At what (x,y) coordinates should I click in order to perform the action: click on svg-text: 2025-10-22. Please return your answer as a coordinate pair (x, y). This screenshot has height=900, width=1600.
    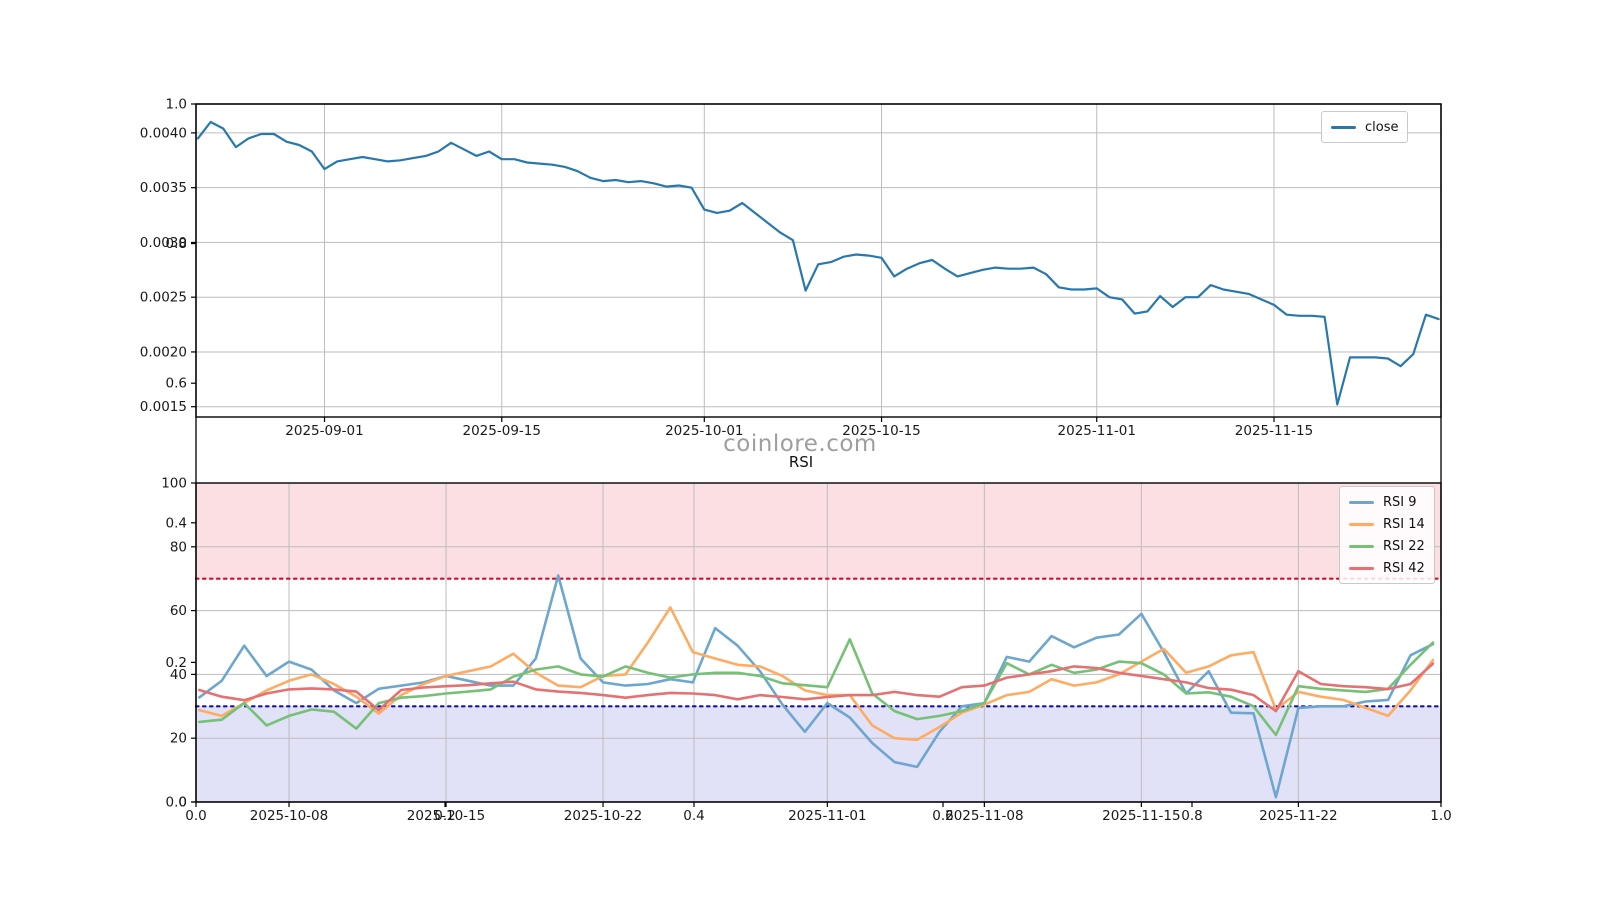
    Looking at the image, I should click on (603, 816).